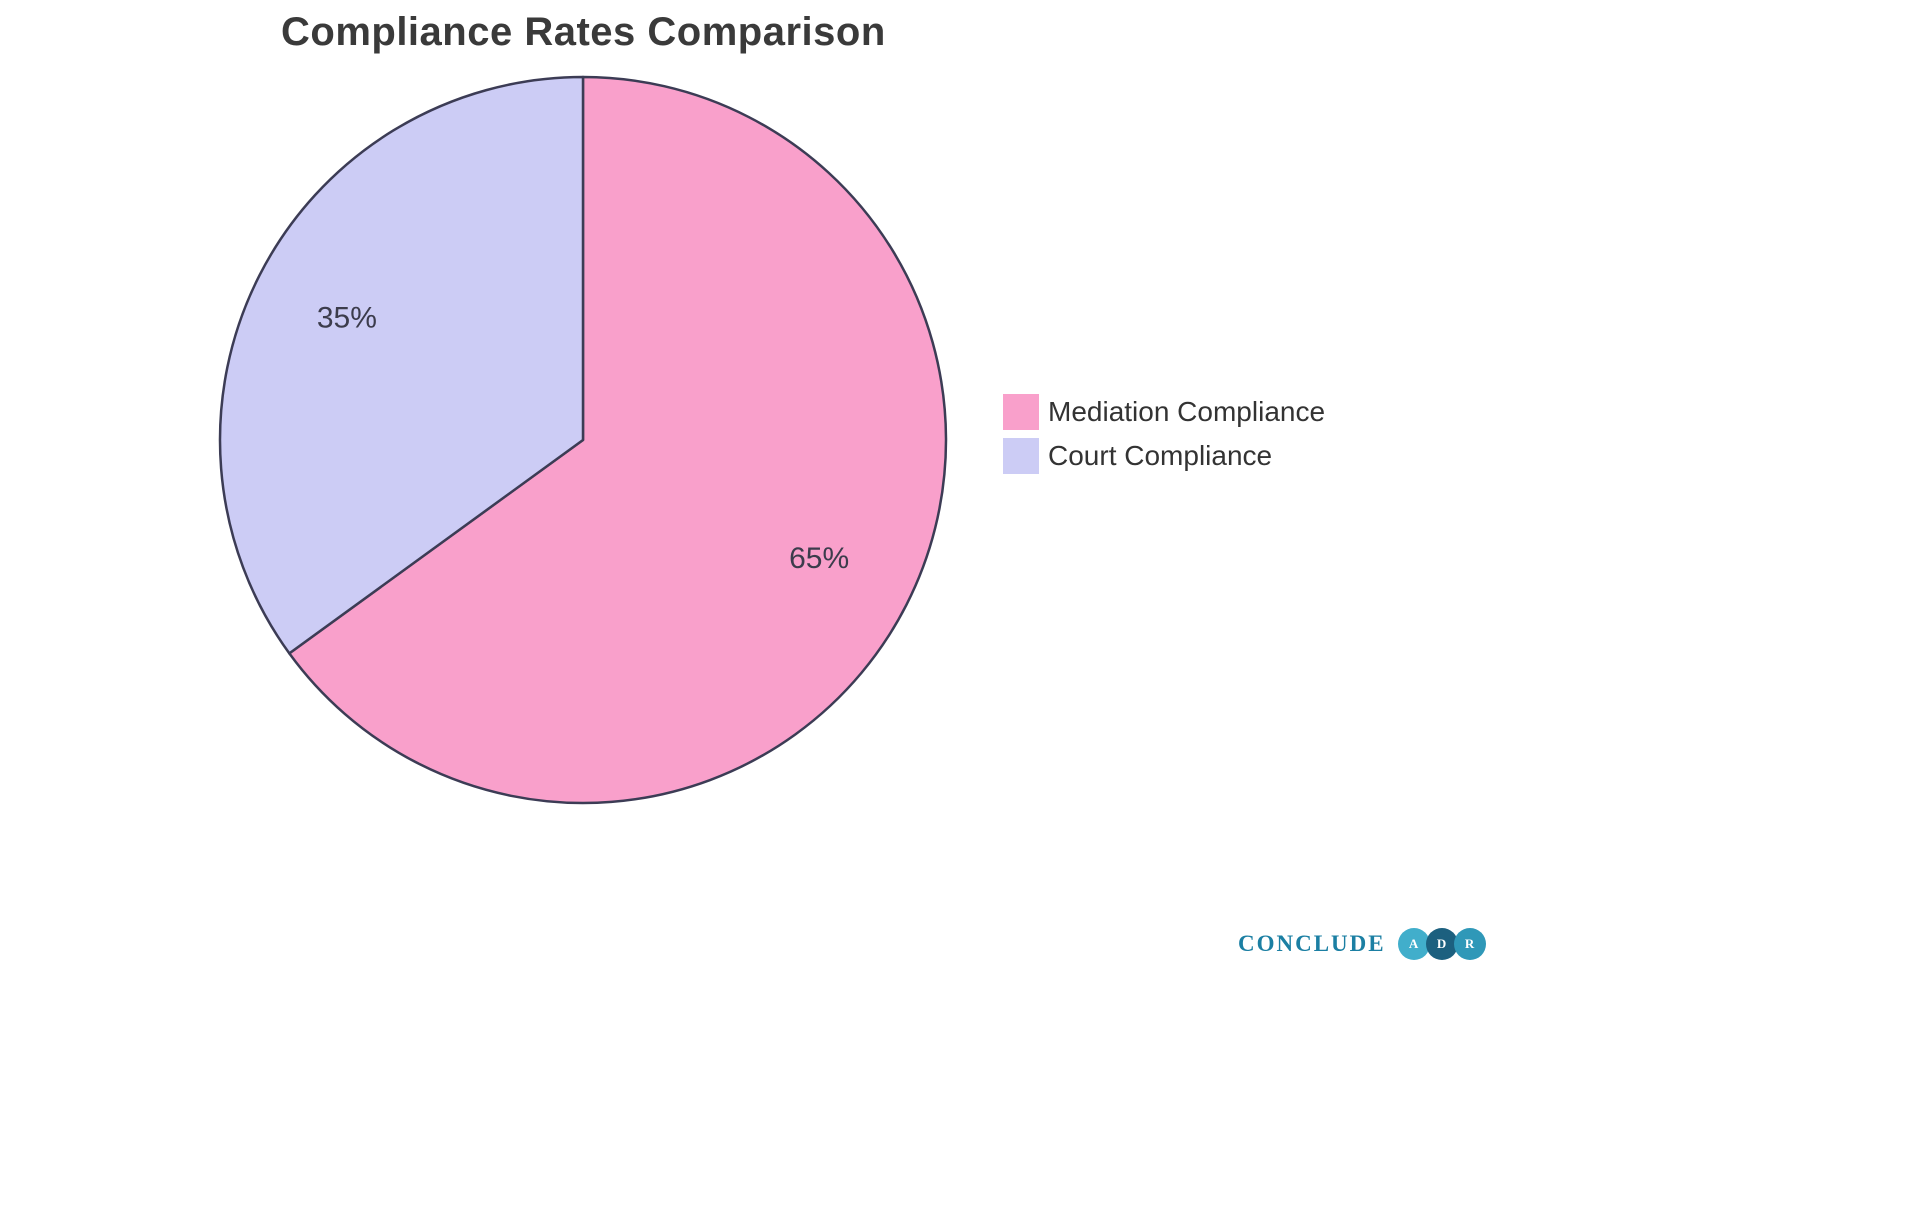 Image resolution: width=1920 pixels, height=1215 pixels. What do you see at coordinates (401, 365) in the screenshot?
I see `pie-slice-court-compliance` at bounding box center [401, 365].